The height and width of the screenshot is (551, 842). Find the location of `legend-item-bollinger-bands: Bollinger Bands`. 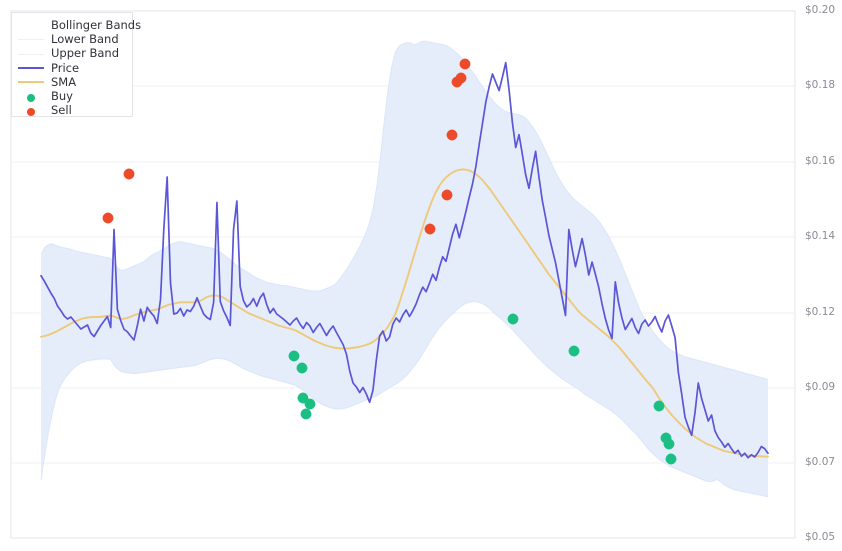

legend-item-bollinger-bands: Bollinger Bands is located at coordinates (76, 25).